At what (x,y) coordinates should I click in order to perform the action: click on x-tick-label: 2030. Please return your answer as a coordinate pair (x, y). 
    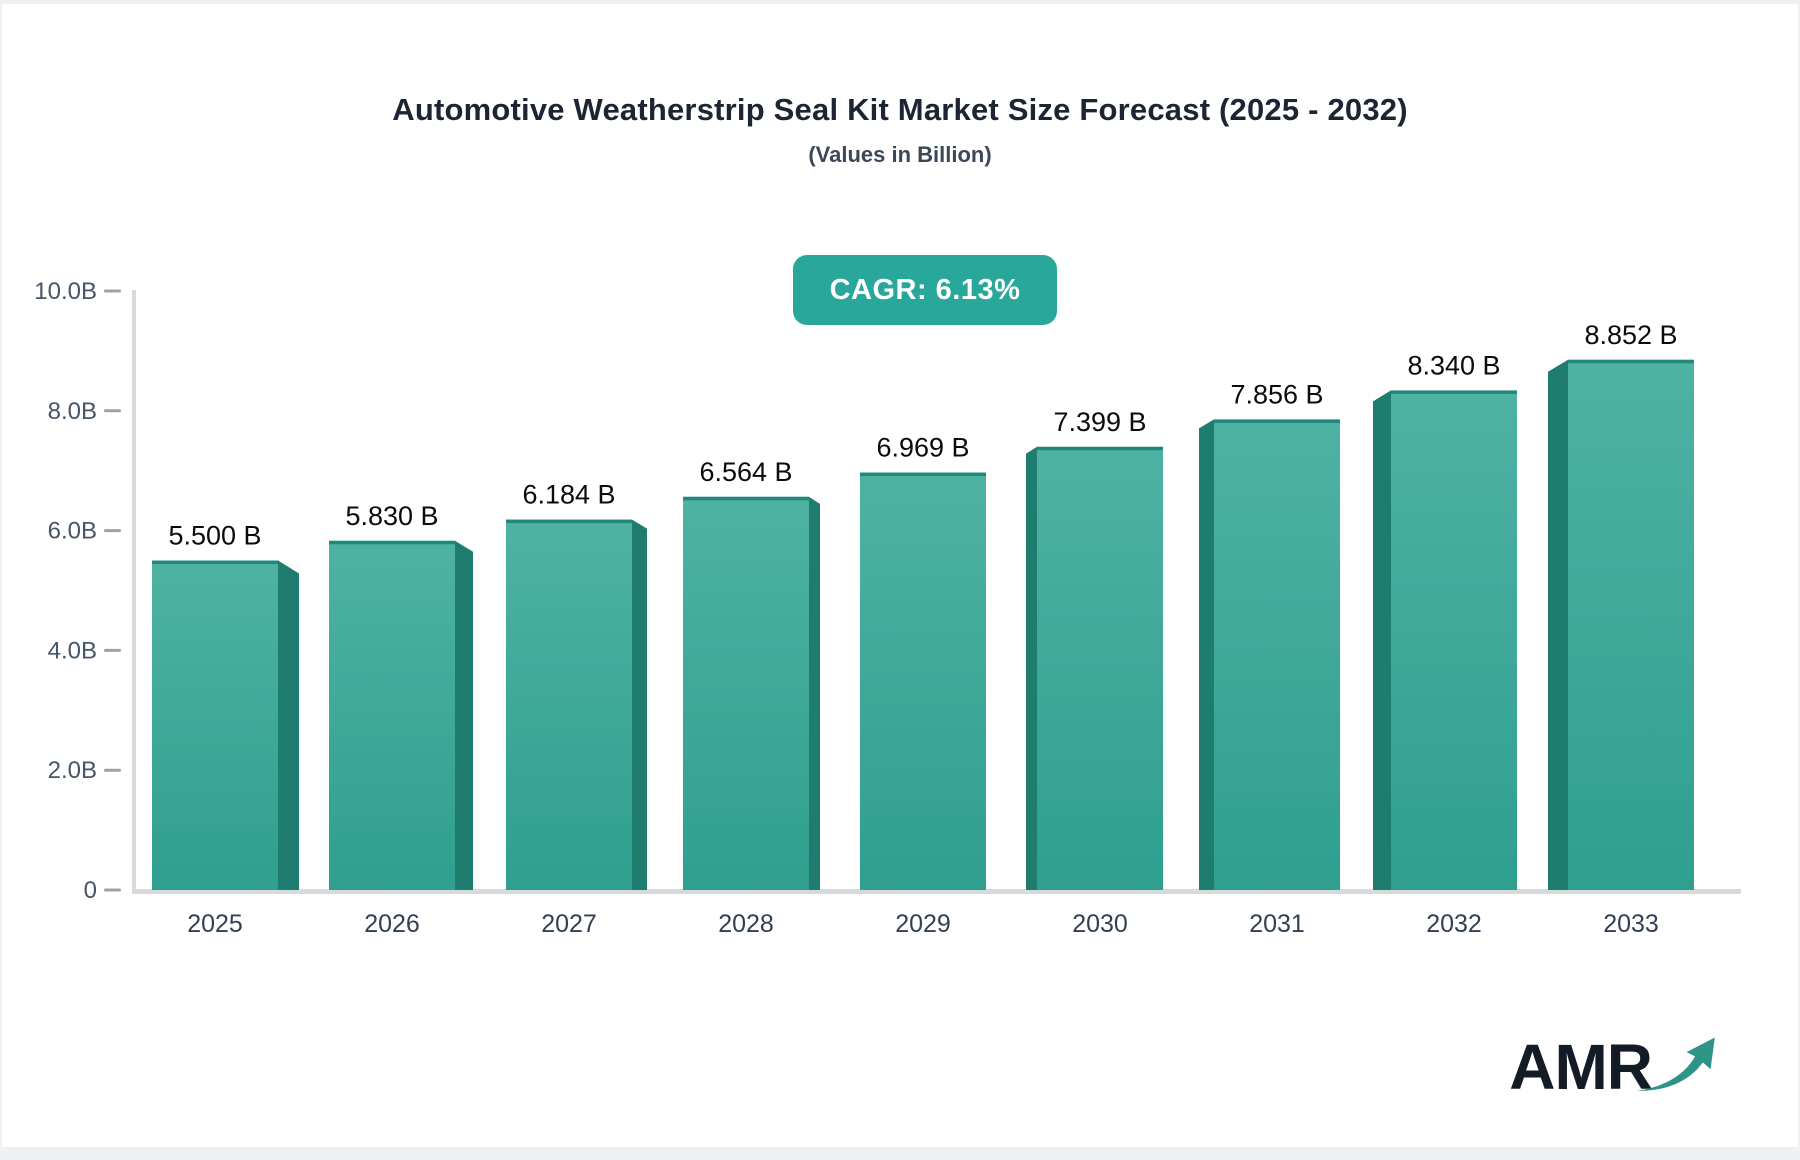
    Looking at the image, I should click on (1100, 924).